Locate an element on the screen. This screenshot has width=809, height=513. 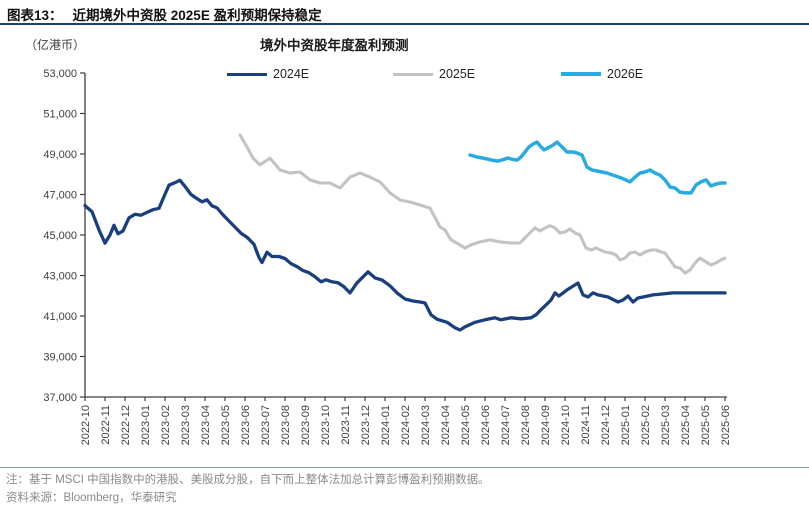
x-tick-label: 2022-10 is located at coordinates (86, 425).